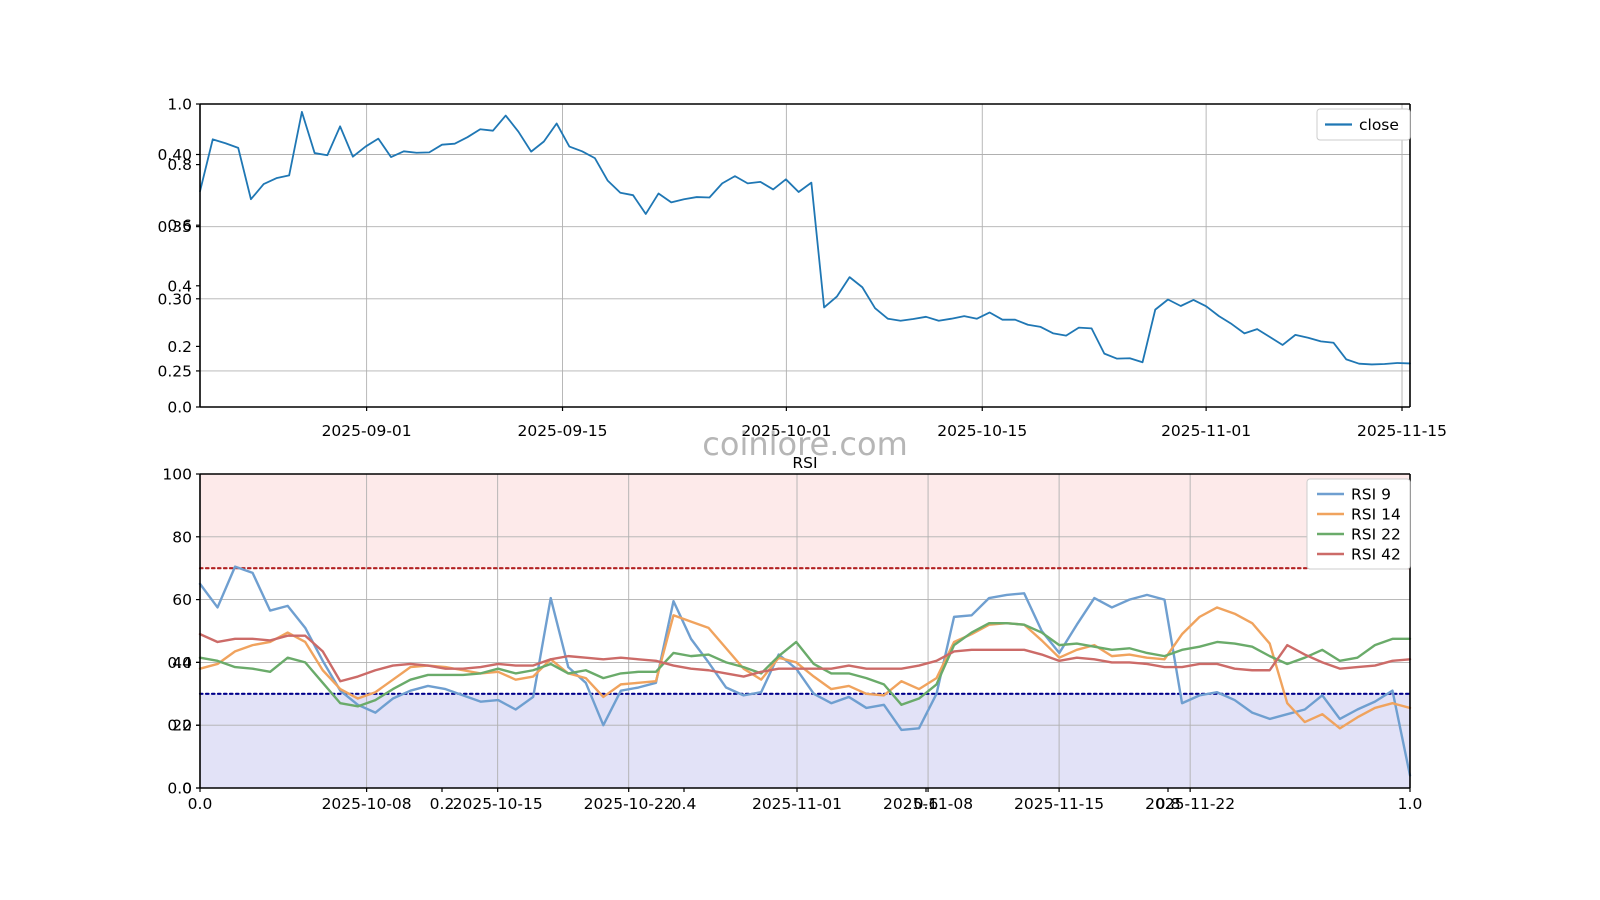  I want to click on rsi-x-tick-overlay: 0.6, so click(926, 804).